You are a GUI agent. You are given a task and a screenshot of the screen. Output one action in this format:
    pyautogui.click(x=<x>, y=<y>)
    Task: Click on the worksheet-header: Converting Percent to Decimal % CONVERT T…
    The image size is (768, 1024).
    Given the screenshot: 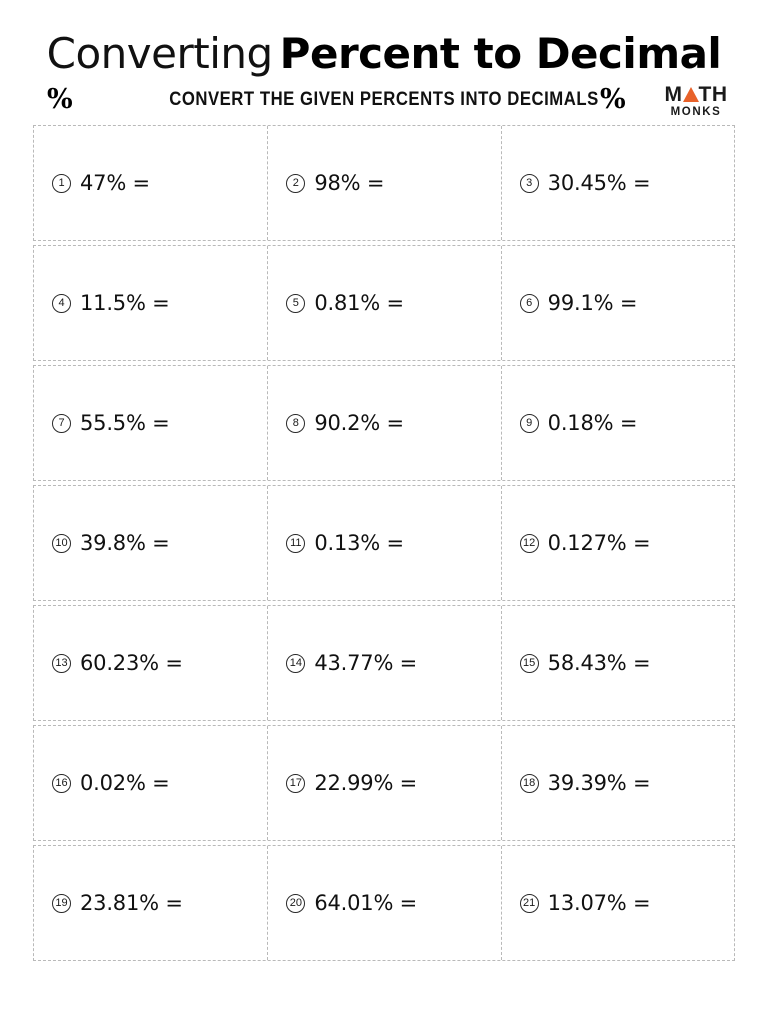 What is the action you would take?
    pyautogui.click(x=384, y=59)
    